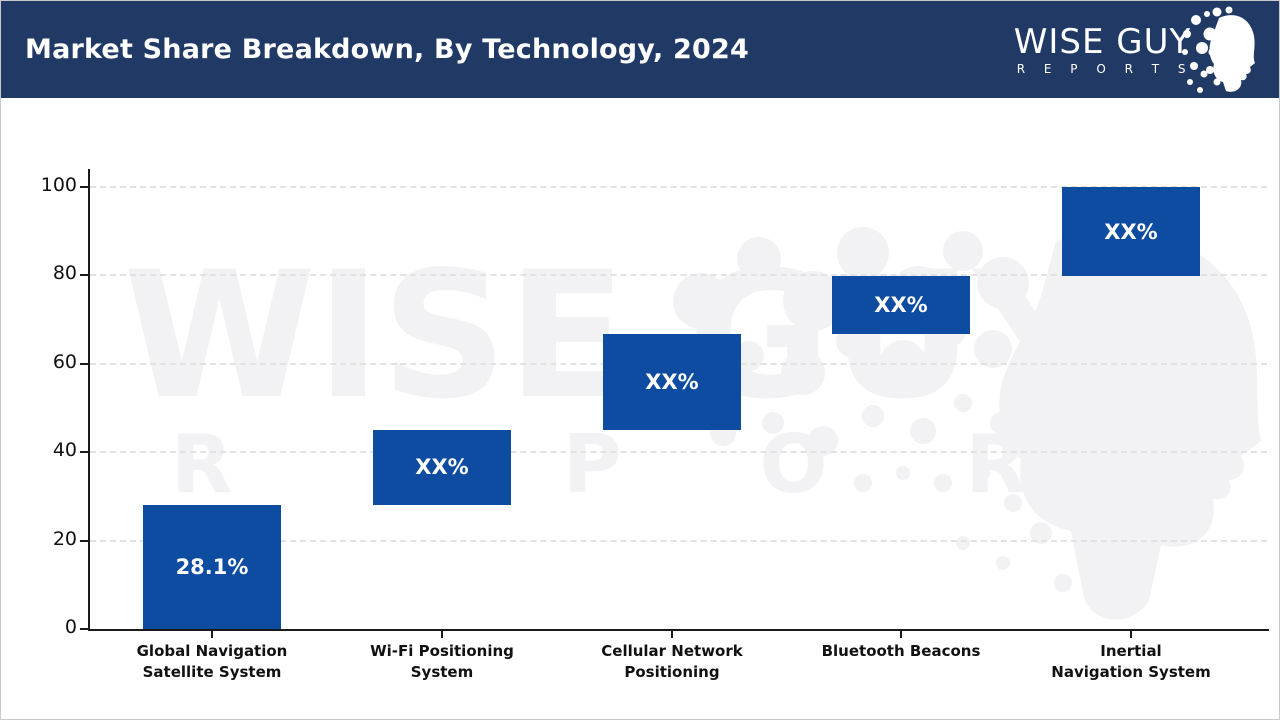  I want to click on category-label-line: Navigation System, so click(1131, 672).